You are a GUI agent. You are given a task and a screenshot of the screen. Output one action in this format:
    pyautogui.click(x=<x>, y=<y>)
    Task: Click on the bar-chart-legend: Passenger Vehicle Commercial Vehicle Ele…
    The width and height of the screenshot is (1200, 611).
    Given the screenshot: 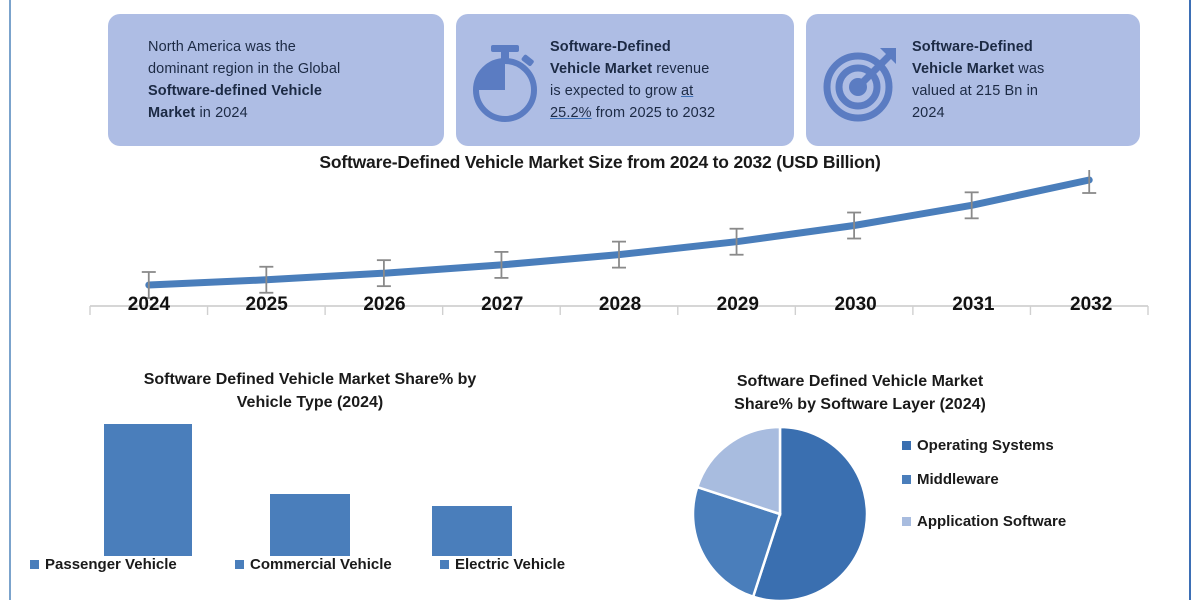 What is the action you would take?
    pyautogui.click(x=320, y=564)
    